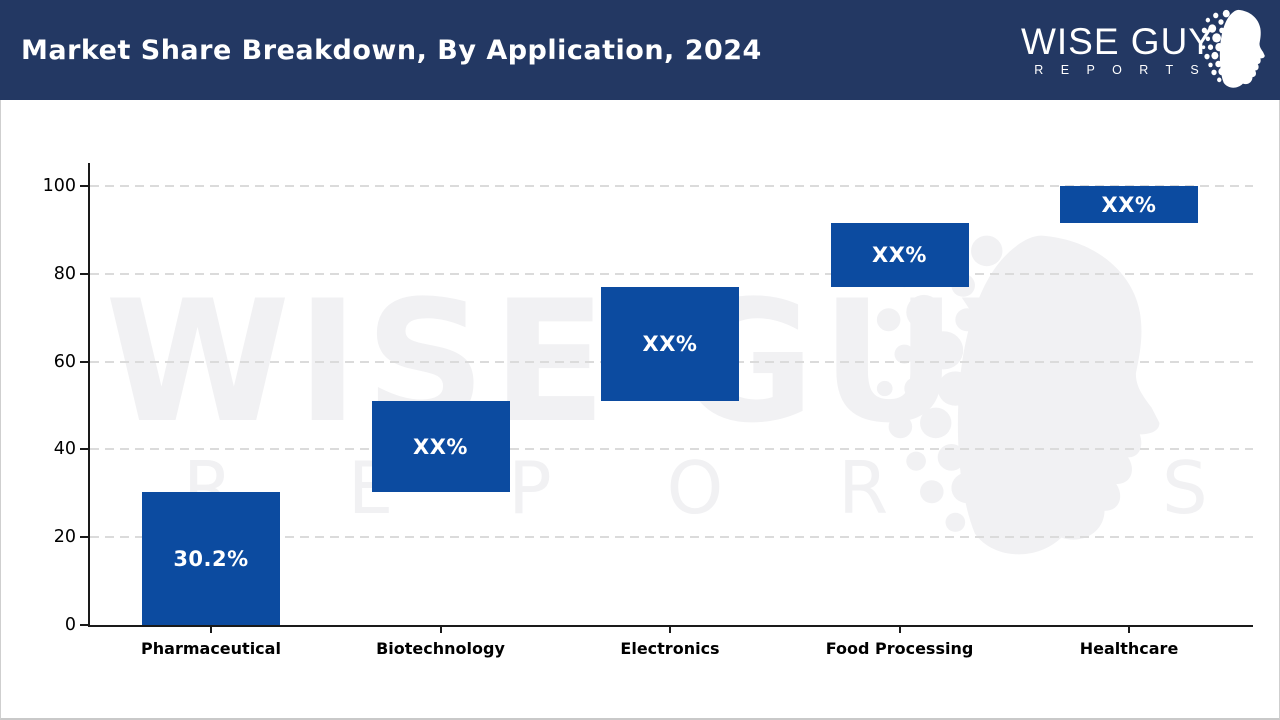 The width and height of the screenshot is (1280, 720). I want to click on dotted-head-profile-icon, so click(1233, 48).